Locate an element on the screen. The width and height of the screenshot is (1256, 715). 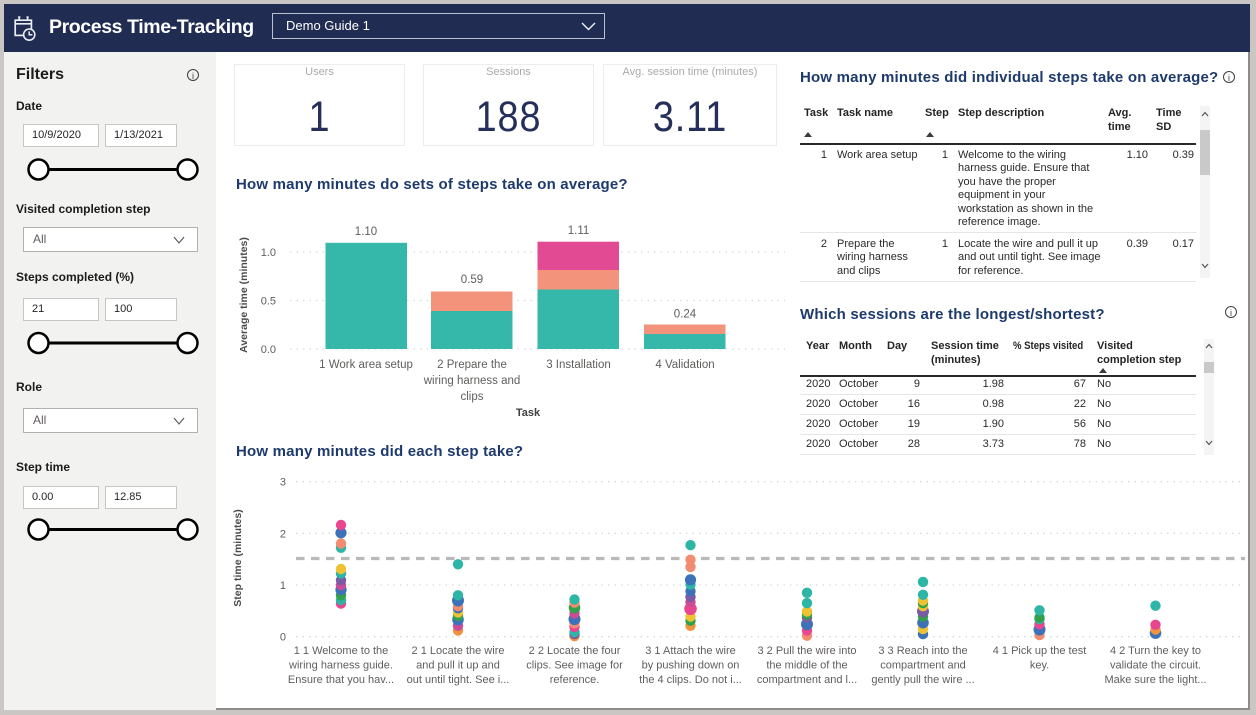
svg-text: 0.59 is located at coordinates (472, 280).